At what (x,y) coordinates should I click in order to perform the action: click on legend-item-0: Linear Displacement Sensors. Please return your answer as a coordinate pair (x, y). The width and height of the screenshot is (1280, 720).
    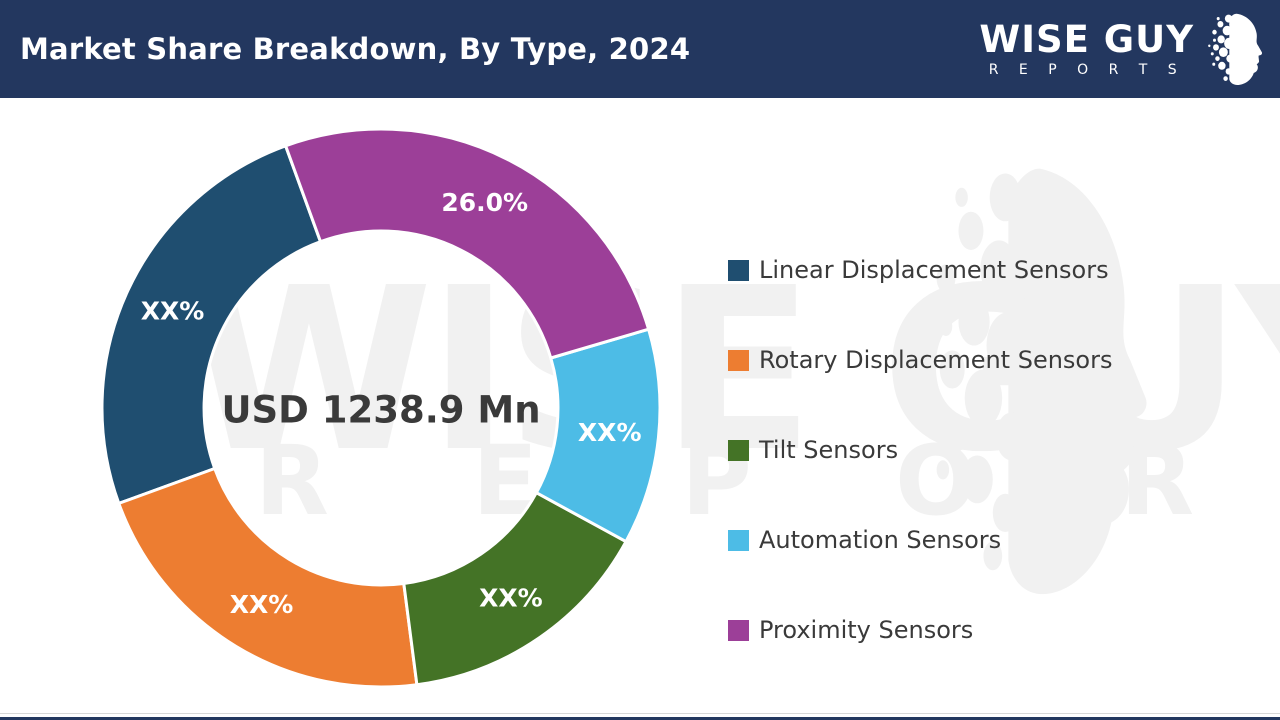
    Looking at the image, I should click on (918, 270).